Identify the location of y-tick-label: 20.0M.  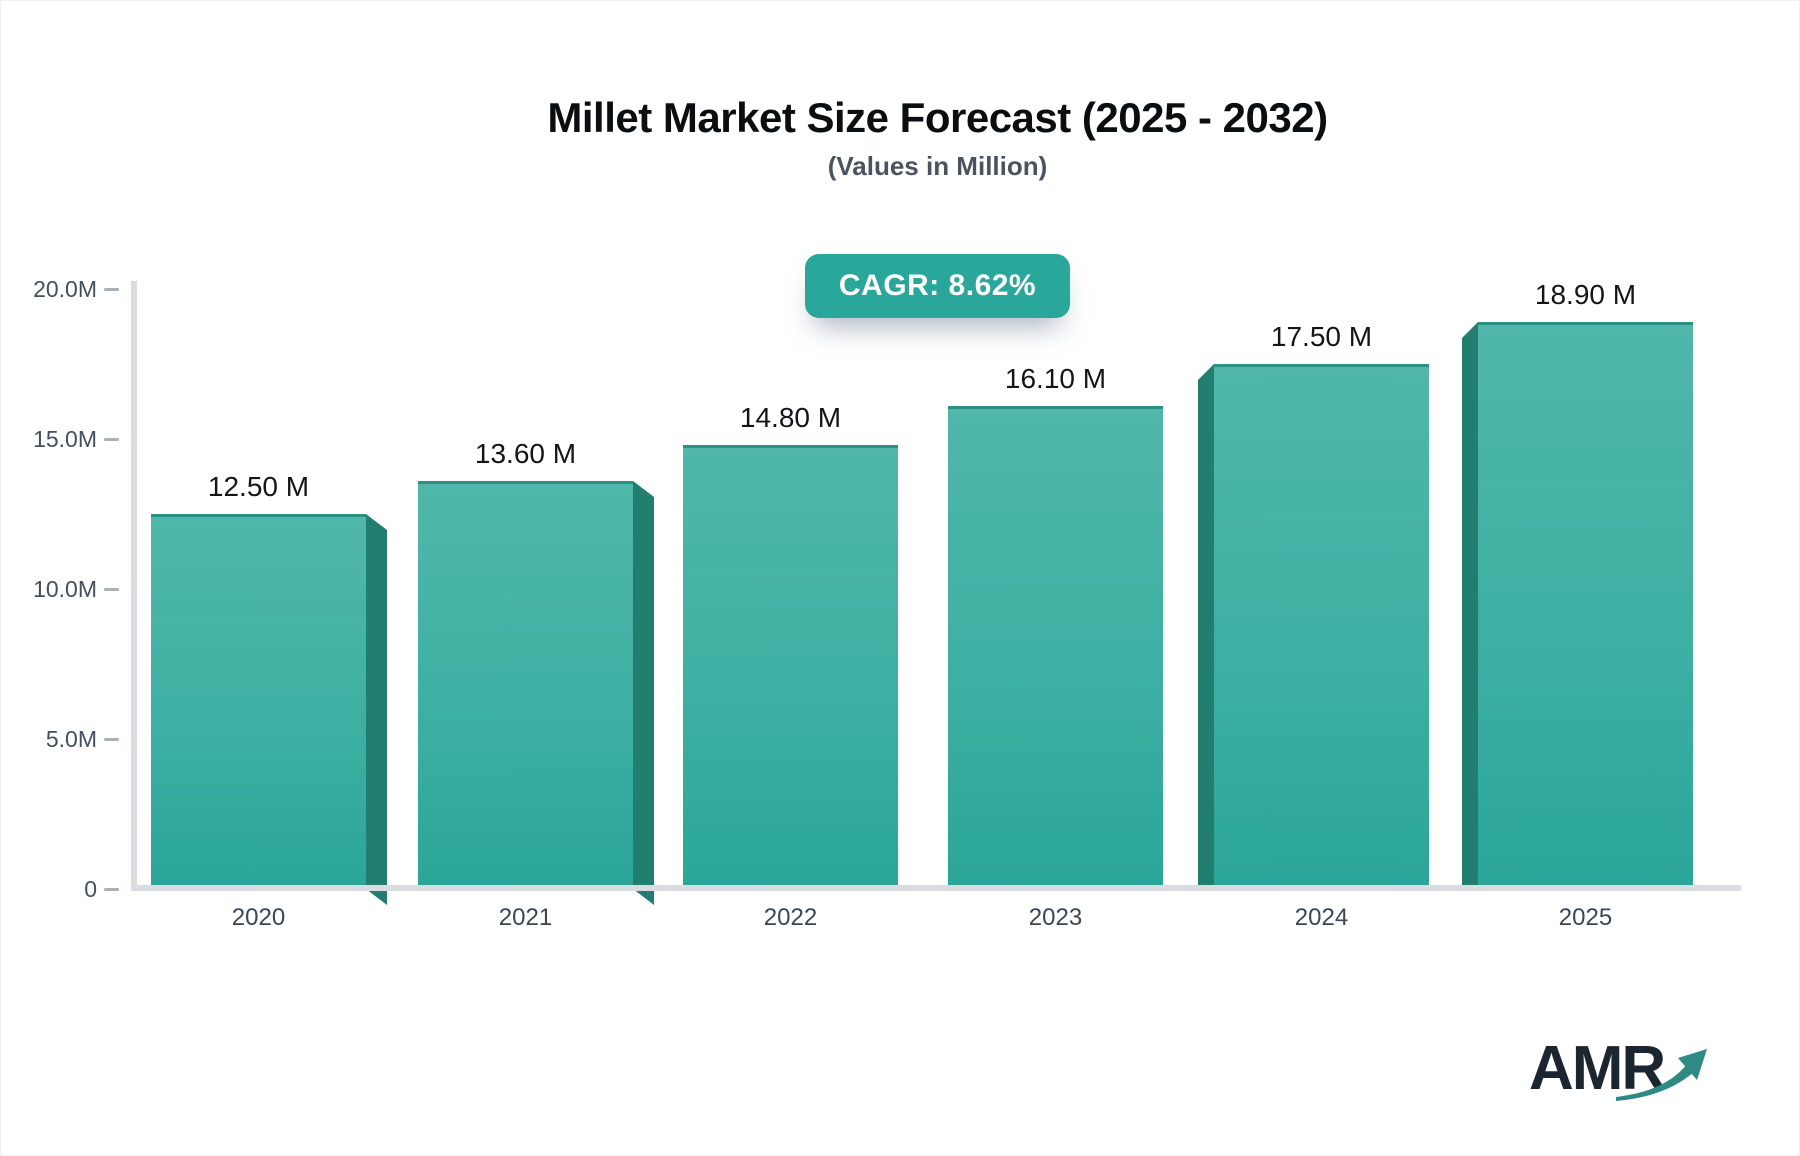
(65, 289).